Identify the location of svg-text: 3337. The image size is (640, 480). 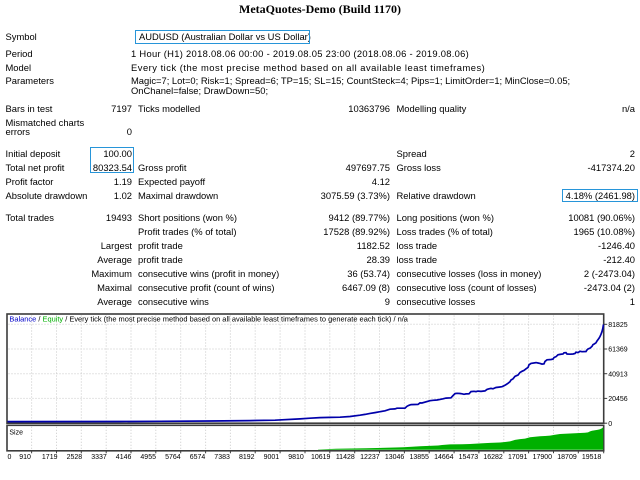
(99, 457).